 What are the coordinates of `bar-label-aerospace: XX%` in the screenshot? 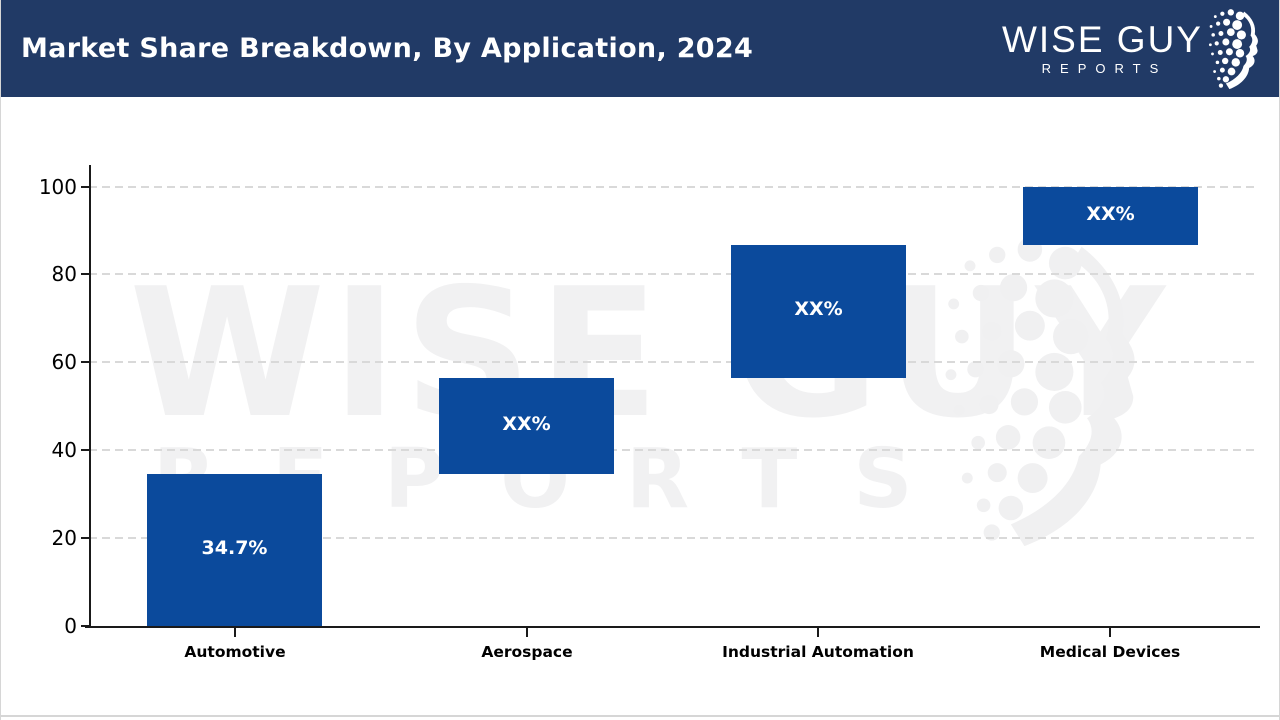 It's located at (526, 424).